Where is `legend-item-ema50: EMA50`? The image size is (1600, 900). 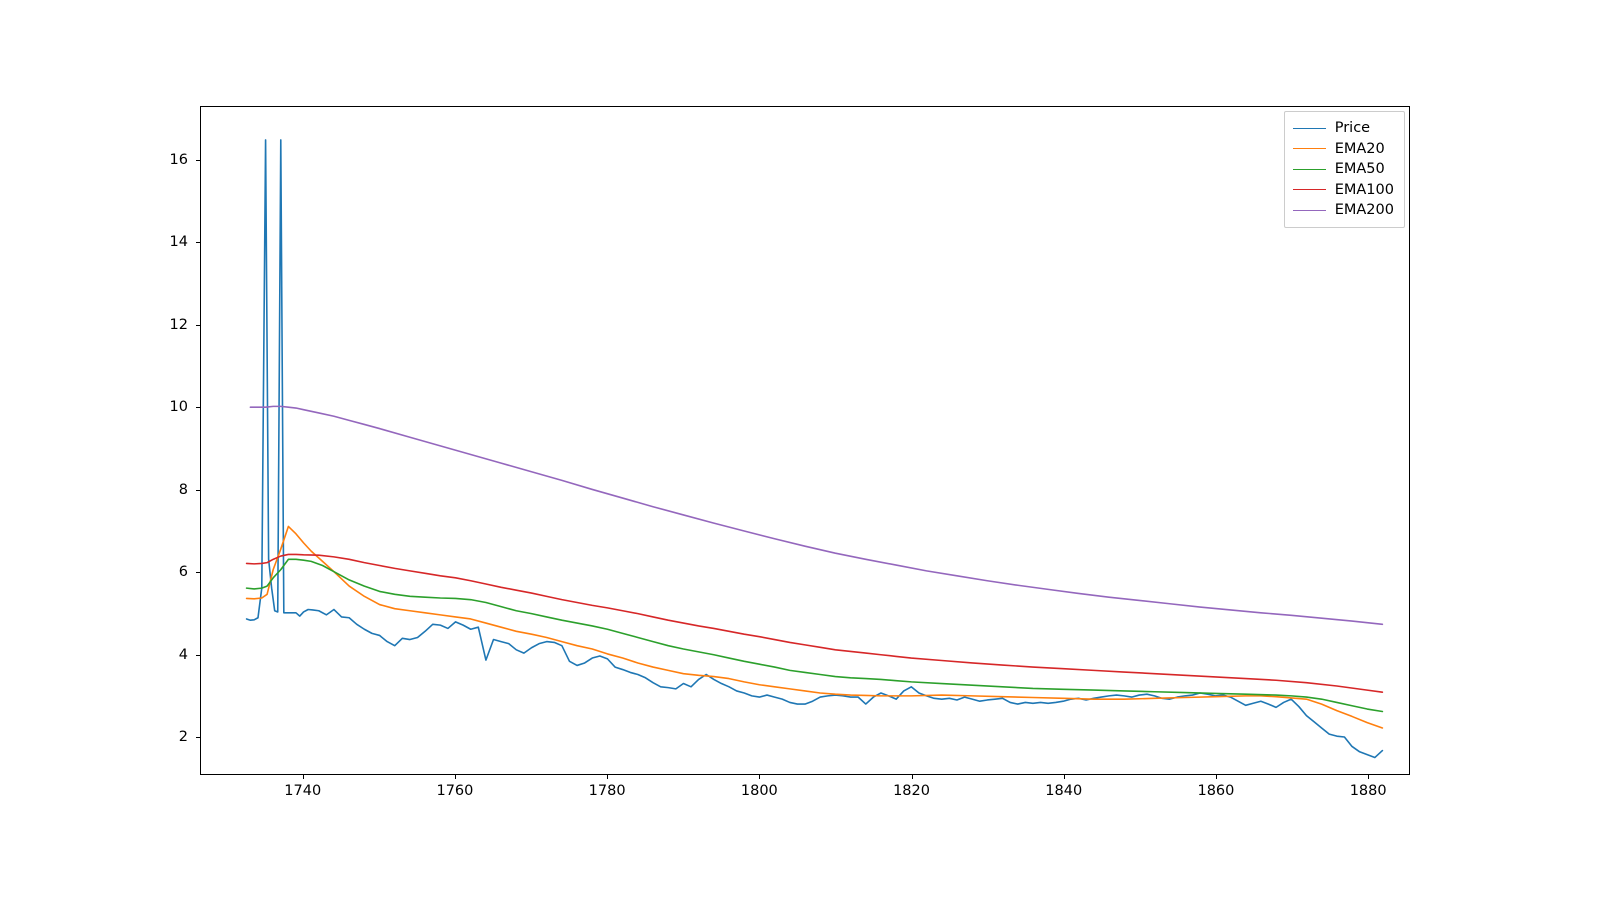
legend-item-ema50: EMA50 is located at coordinates (1343, 169).